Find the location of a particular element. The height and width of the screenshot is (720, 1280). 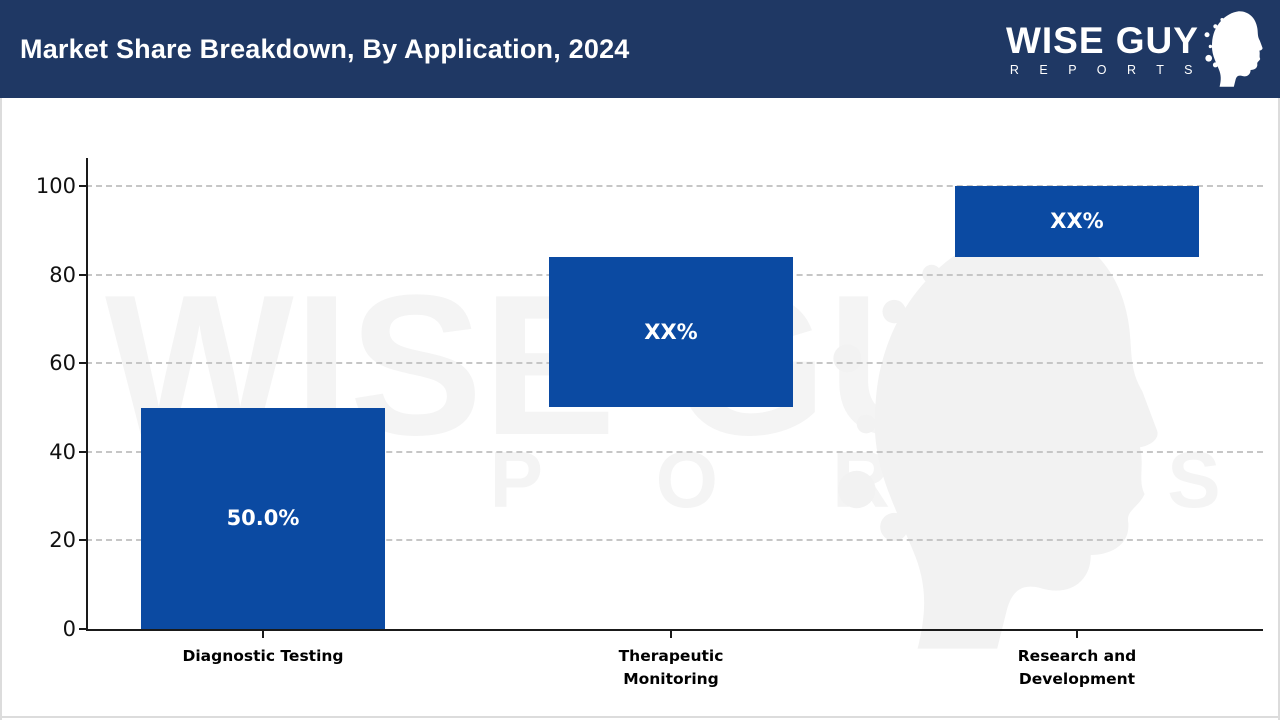

page-border-right is located at coordinates (1279, 409).